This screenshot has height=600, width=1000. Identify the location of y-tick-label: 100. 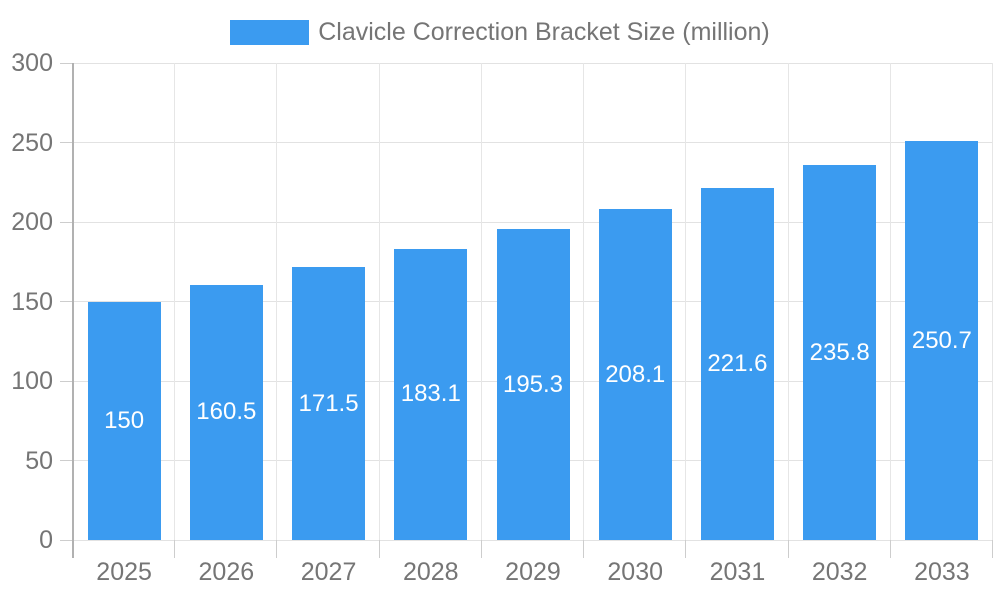
(32, 381).